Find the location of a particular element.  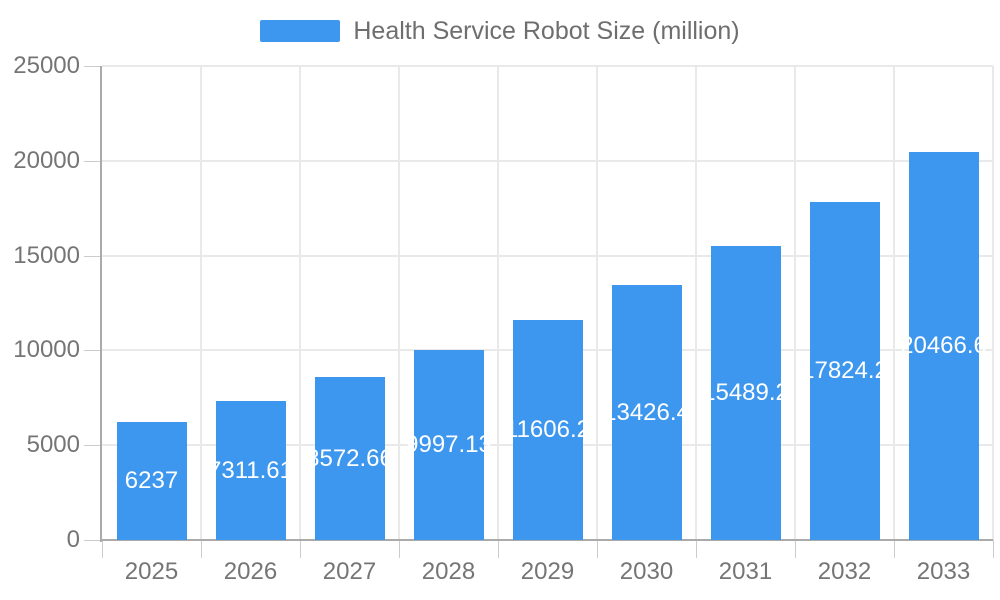

bar-2029 is located at coordinates (547, 429).